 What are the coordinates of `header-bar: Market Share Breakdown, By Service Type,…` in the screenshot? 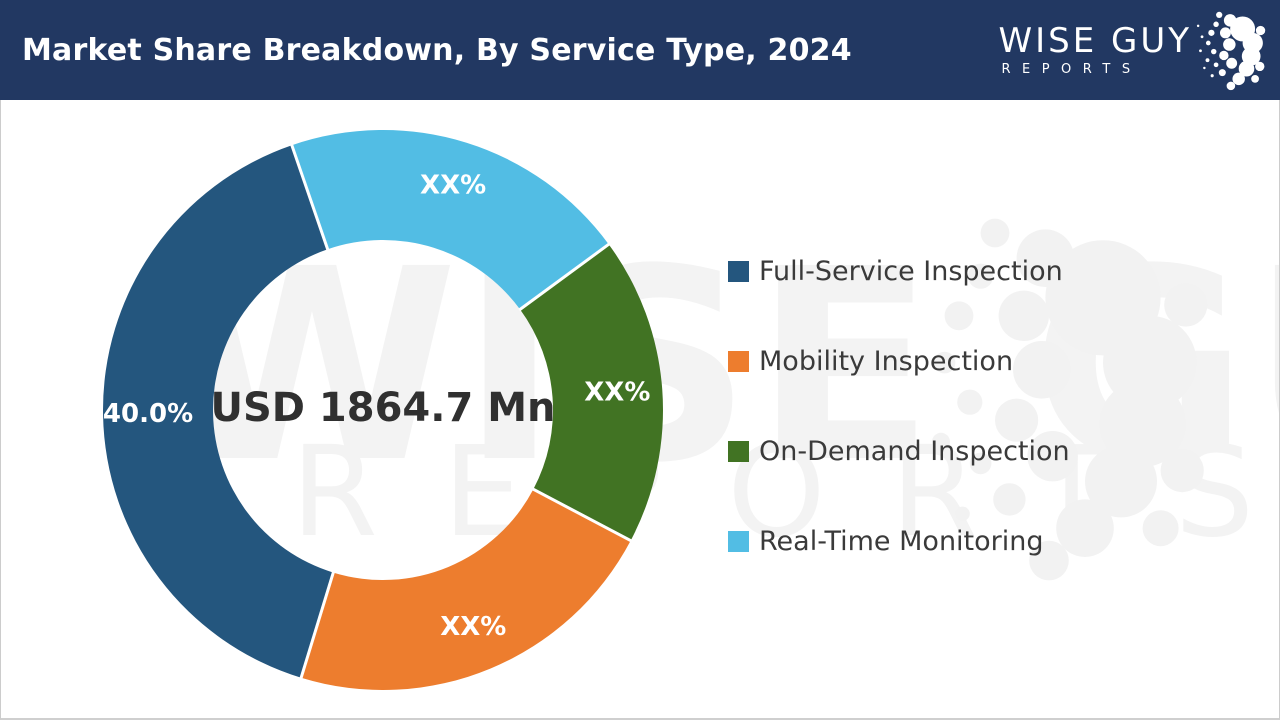 It's located at (640, 50).